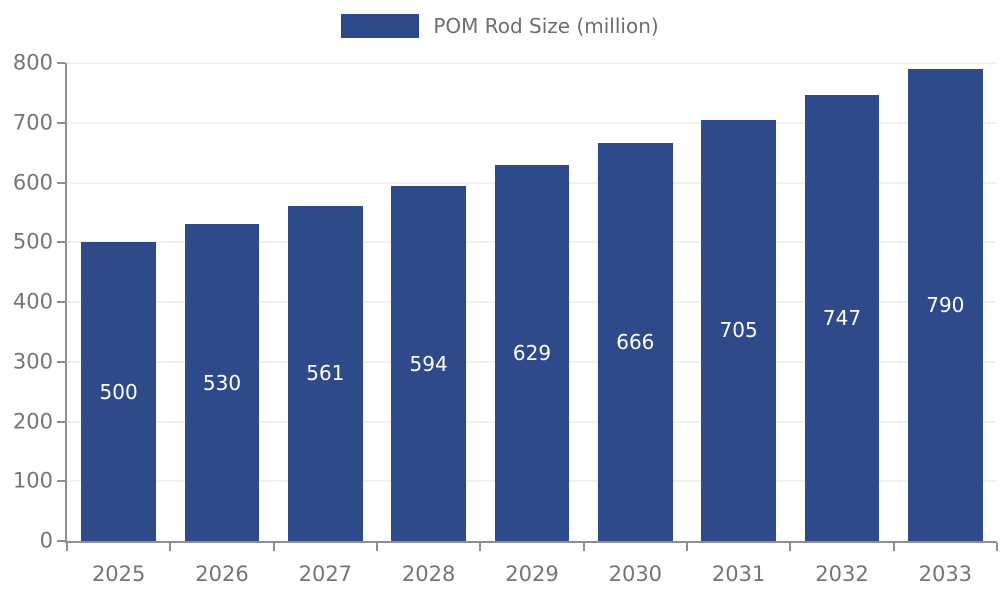  I want to click on bar-value-label: 629, so click(532, 353).